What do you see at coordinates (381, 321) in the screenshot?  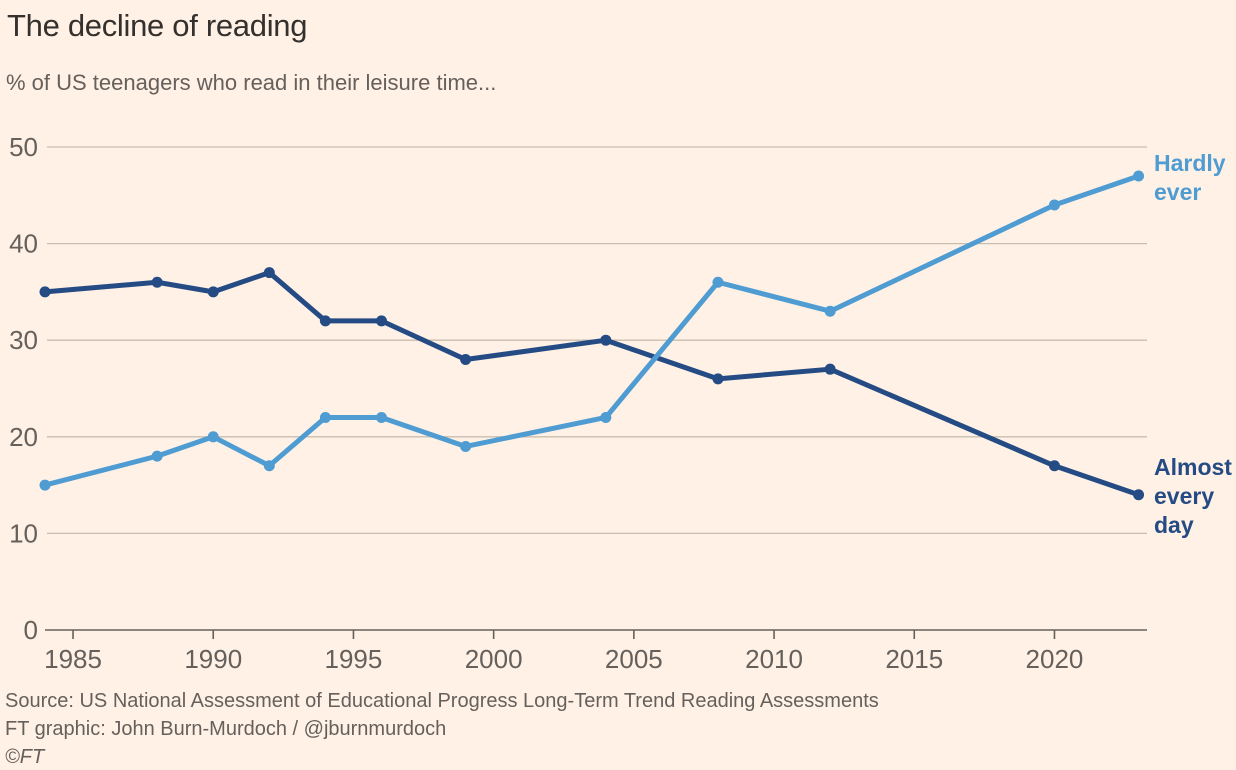 I see `marker-almost-every-day-1996` at bounding box center [381, 321].